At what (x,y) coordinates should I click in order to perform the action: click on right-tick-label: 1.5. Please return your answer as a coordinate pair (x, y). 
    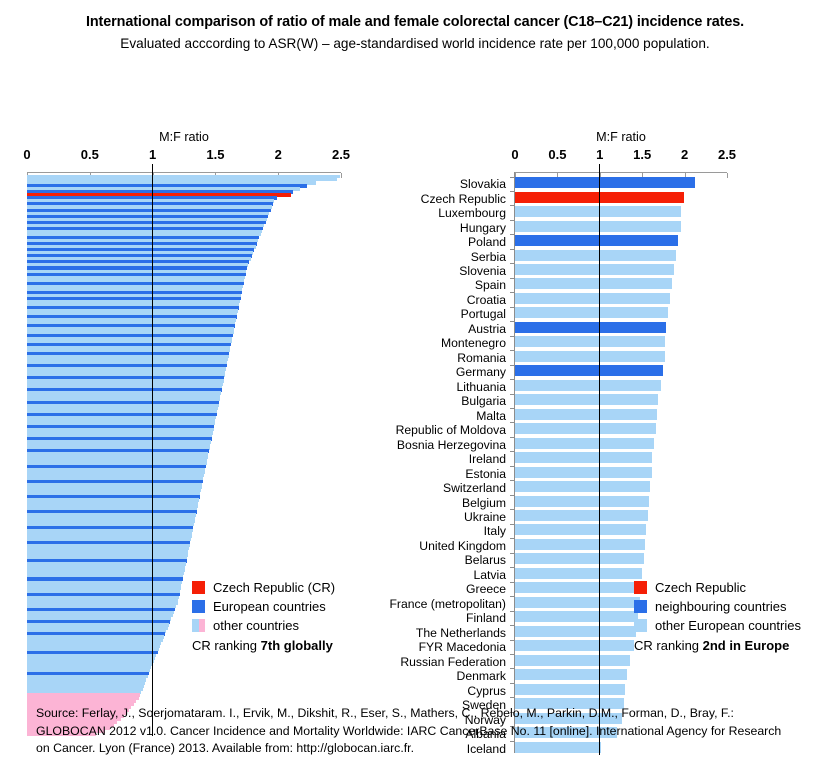
    Looking at the image, I should click on (642, 154).